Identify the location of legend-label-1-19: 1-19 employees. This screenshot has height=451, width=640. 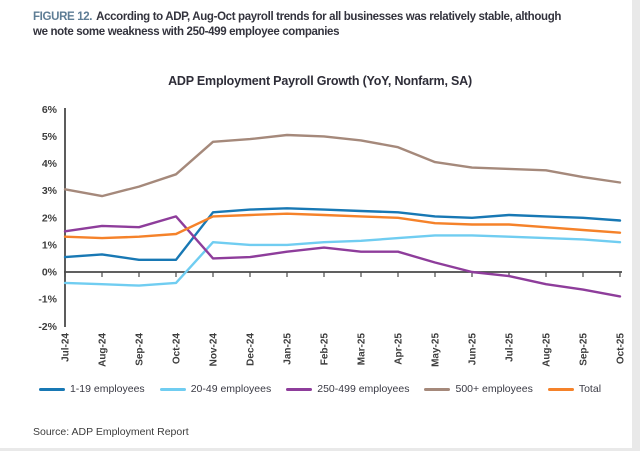
(107, 389).